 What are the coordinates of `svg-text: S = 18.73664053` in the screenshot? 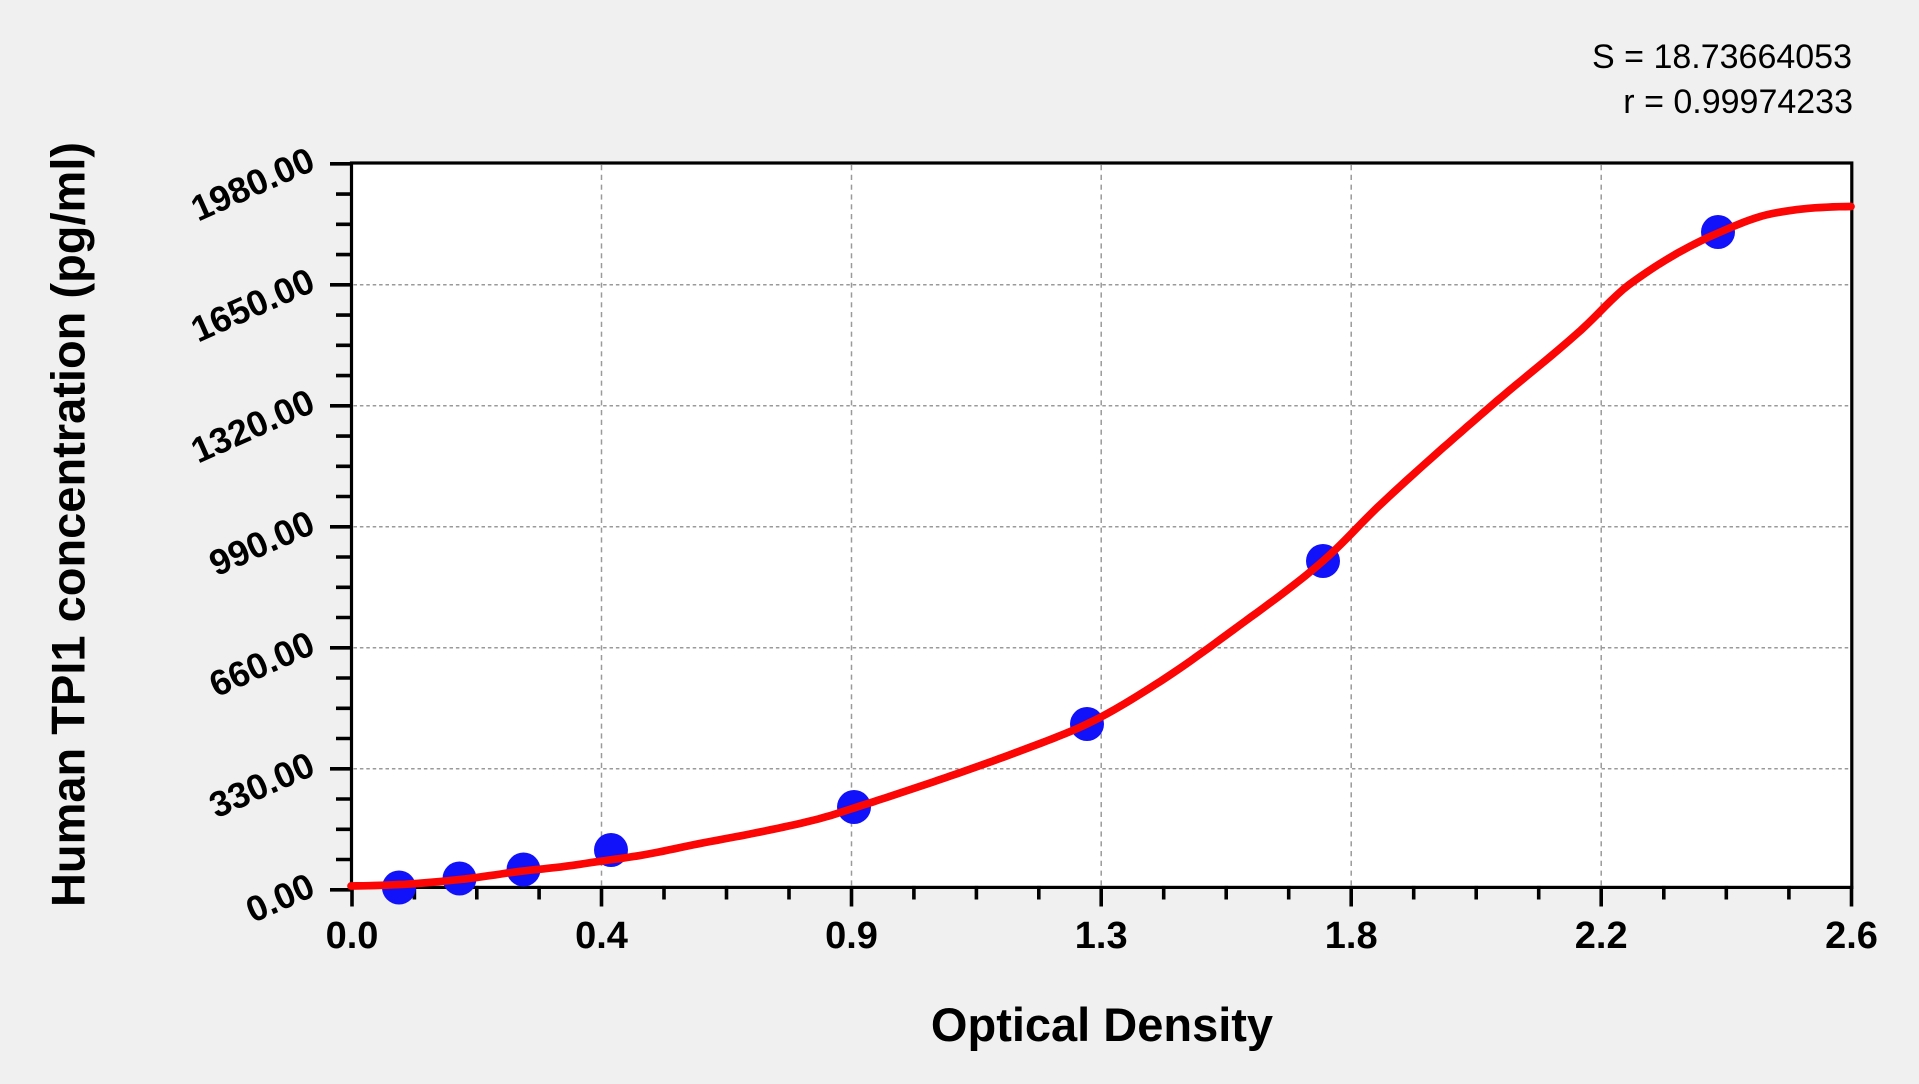 It's located at (1722, 57).